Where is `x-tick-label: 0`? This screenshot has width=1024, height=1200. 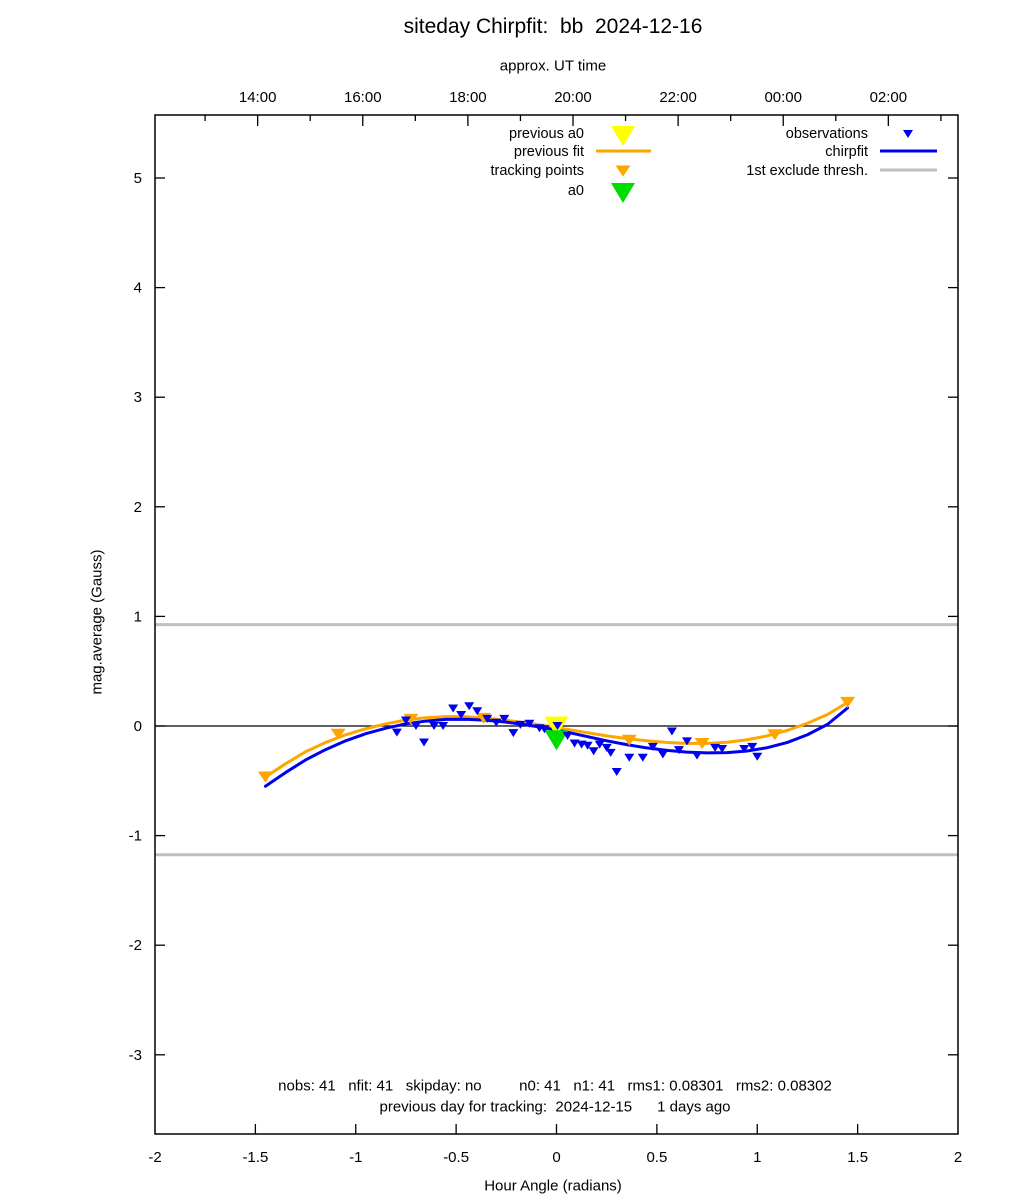
x-tick-label: 0 is located at coordinates (556, 1157).